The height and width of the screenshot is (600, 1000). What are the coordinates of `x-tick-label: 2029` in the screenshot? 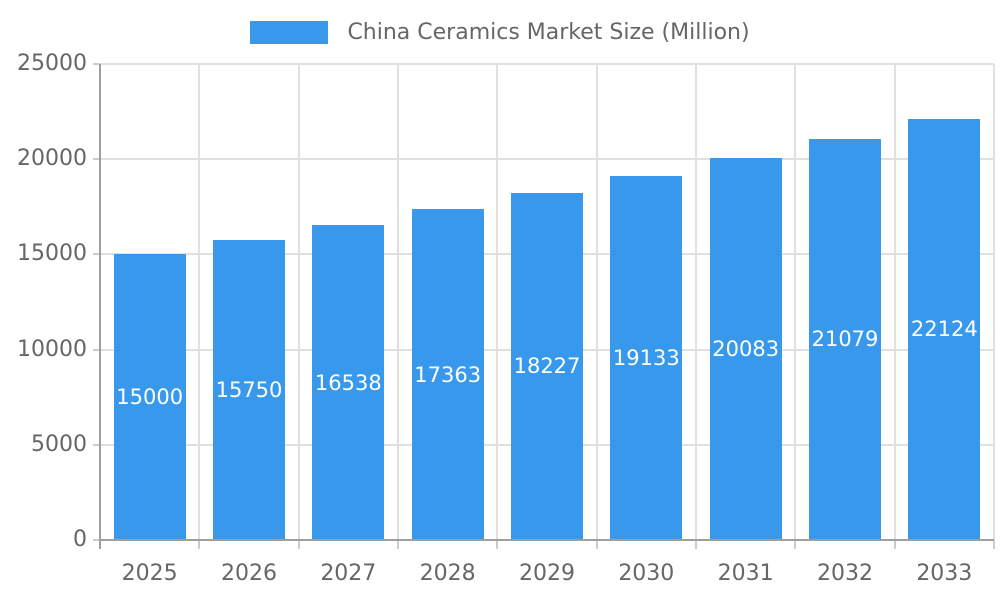 It's located at (546, 573).